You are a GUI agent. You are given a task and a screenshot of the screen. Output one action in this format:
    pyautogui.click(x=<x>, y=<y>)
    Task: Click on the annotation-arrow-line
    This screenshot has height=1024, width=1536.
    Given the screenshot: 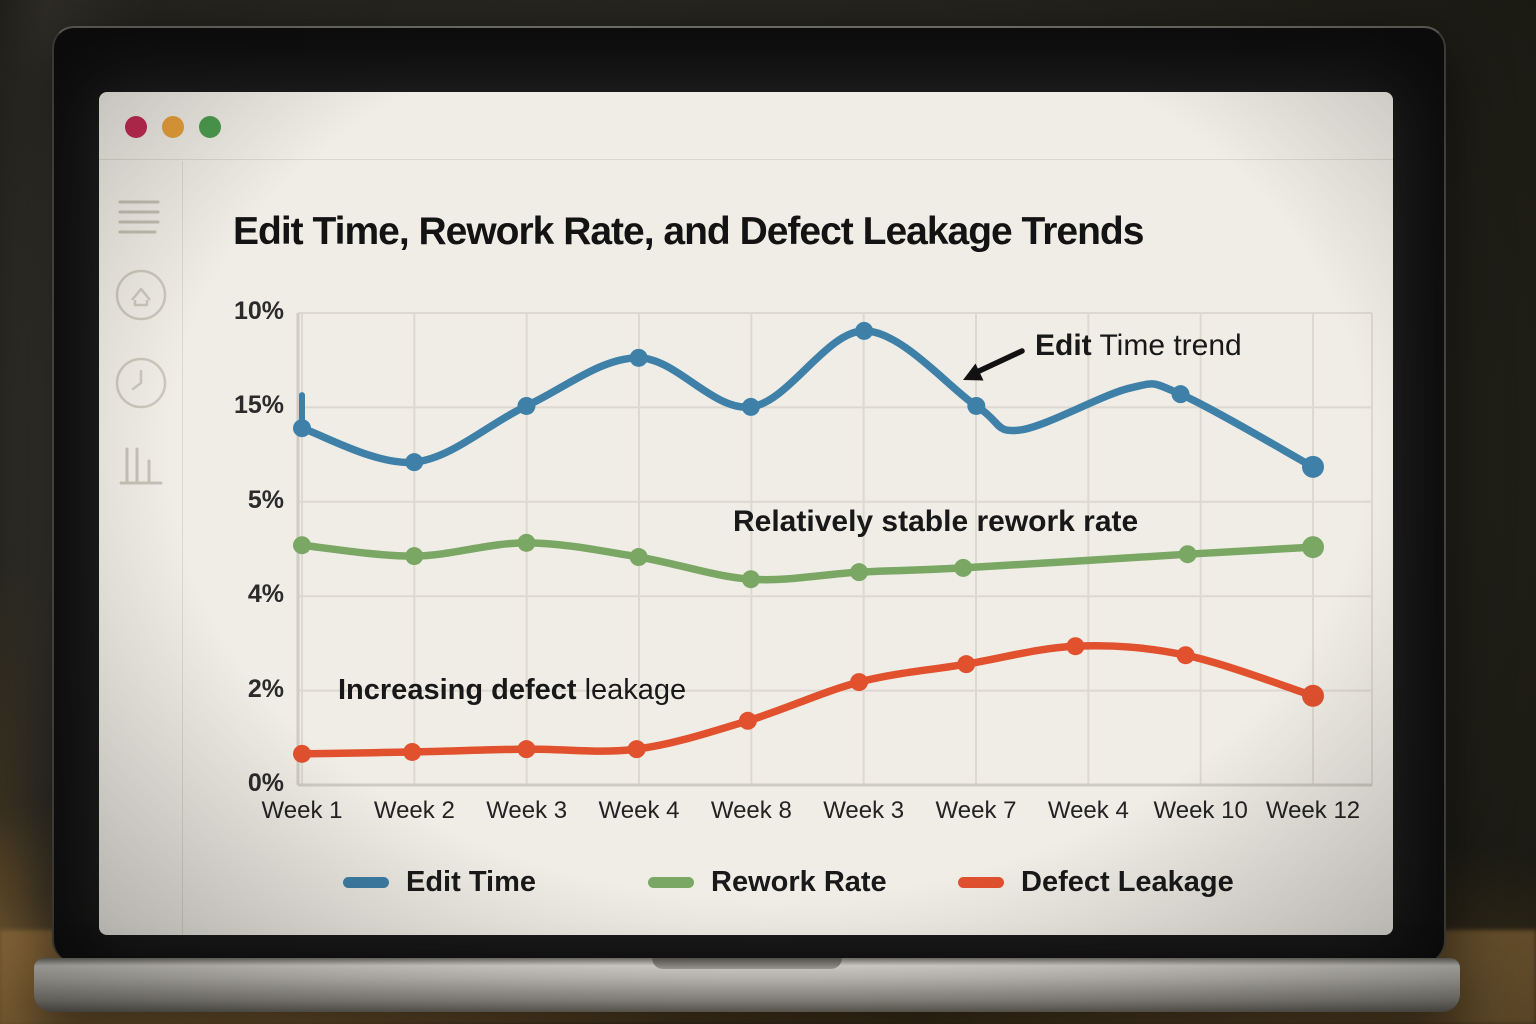 What is the action you would take?
    pyautogui.click(x=1000, y=361)
    